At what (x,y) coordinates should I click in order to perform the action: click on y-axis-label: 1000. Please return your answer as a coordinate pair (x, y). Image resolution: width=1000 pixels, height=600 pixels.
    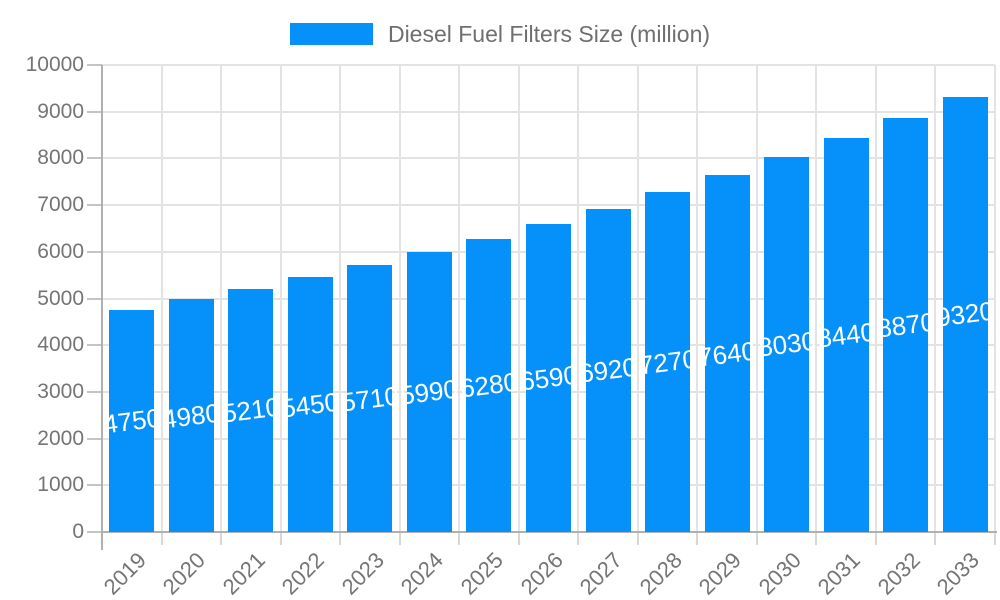
    Looking at the image, I should click on (60, 485).